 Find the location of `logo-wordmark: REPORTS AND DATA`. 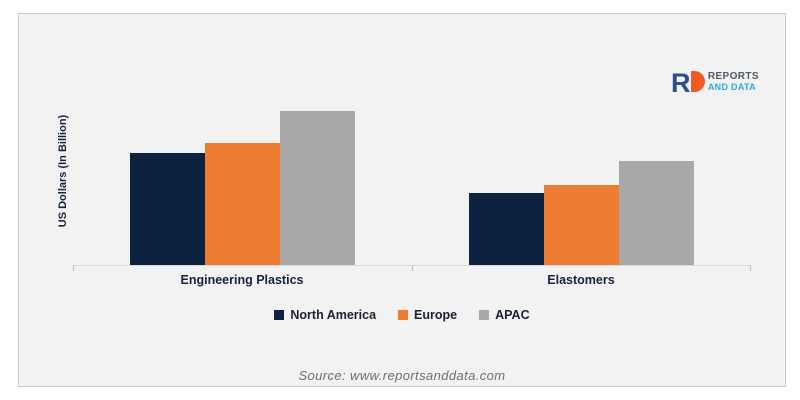

logo-wordmark: REPORTS AND DATA is located at coordinates (733, 82).